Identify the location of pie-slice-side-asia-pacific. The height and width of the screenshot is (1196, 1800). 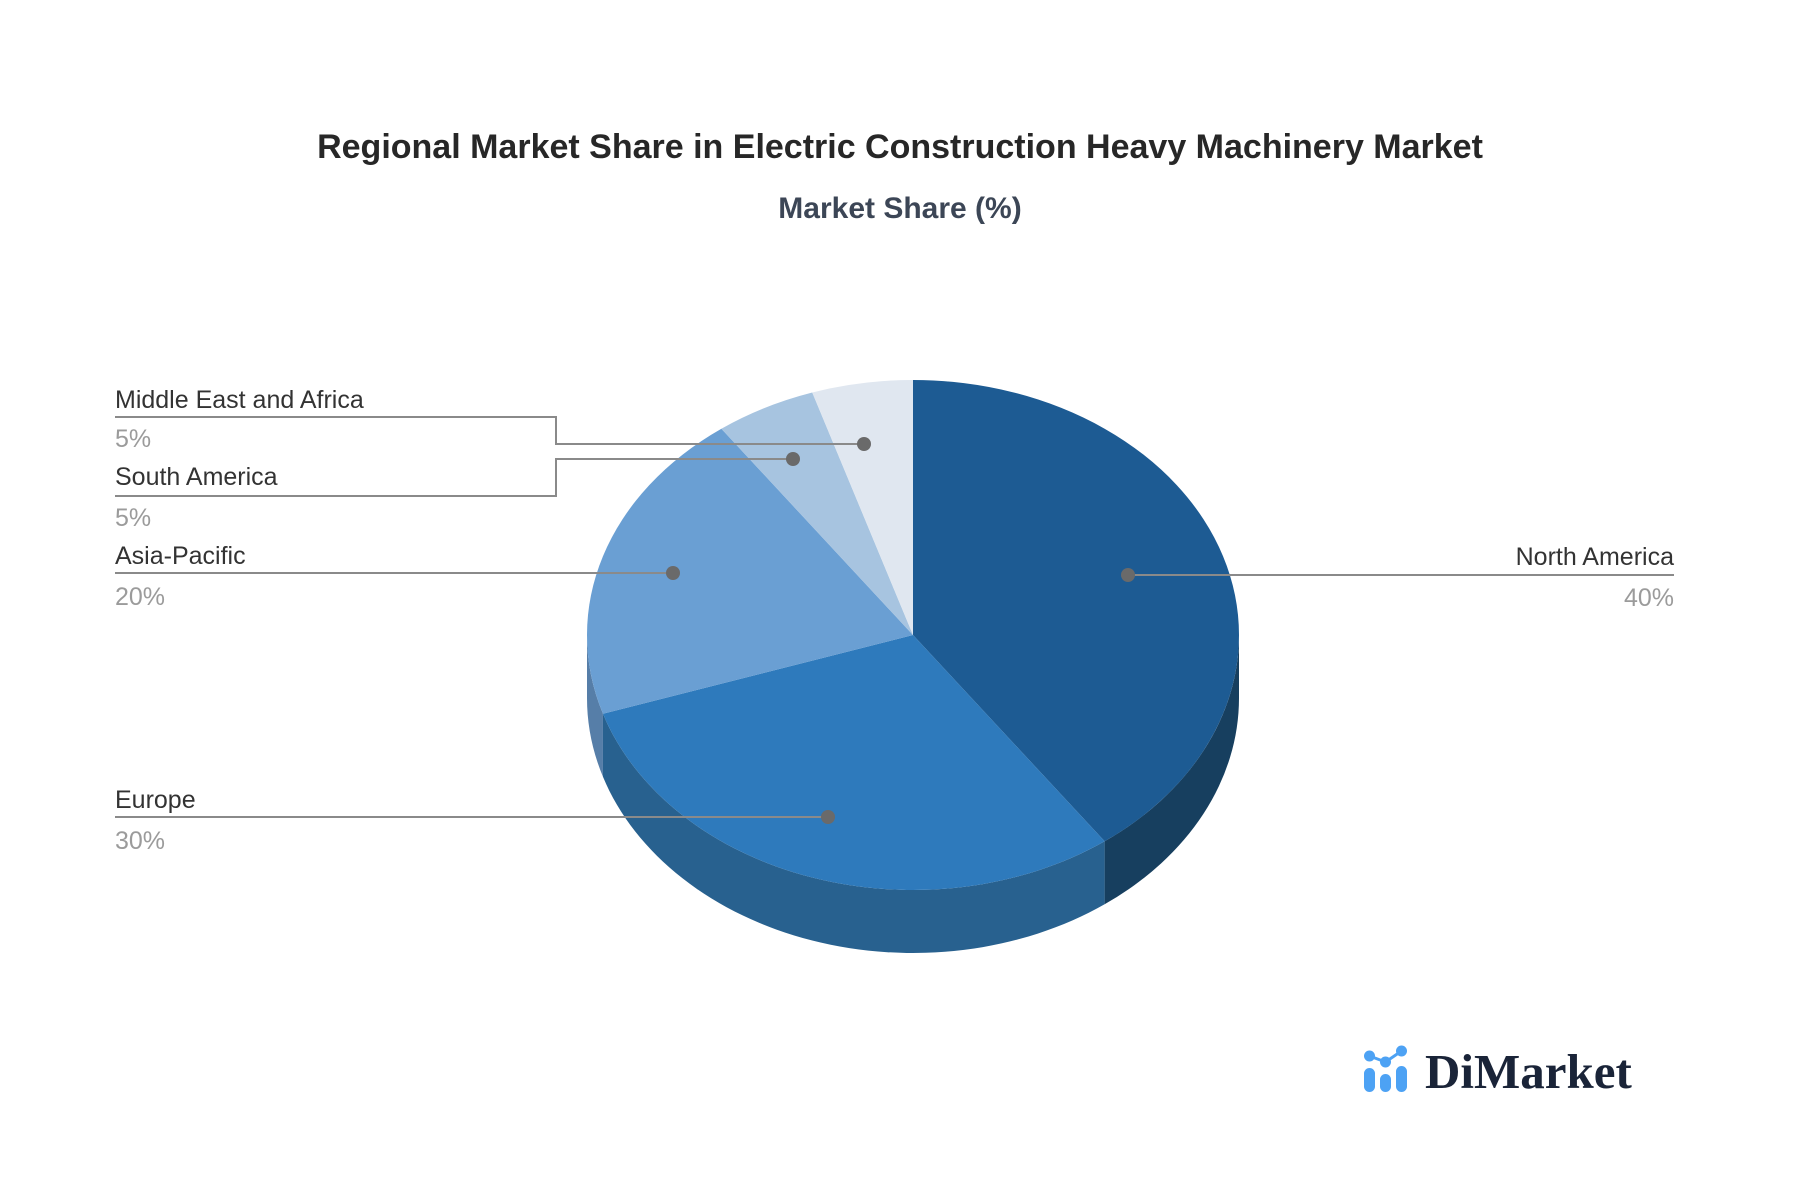
(595, 706).